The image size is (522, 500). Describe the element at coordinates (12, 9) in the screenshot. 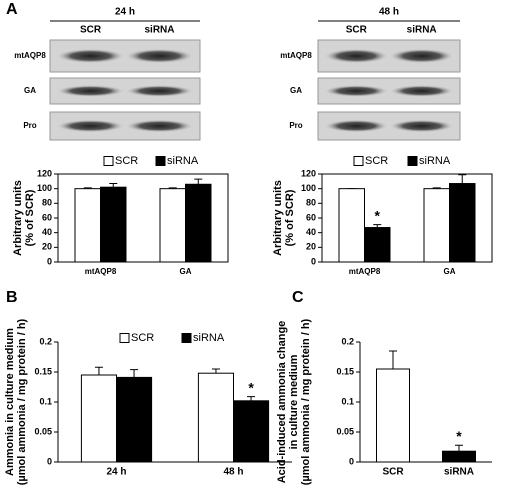

I see `panel-label: A` at that location.